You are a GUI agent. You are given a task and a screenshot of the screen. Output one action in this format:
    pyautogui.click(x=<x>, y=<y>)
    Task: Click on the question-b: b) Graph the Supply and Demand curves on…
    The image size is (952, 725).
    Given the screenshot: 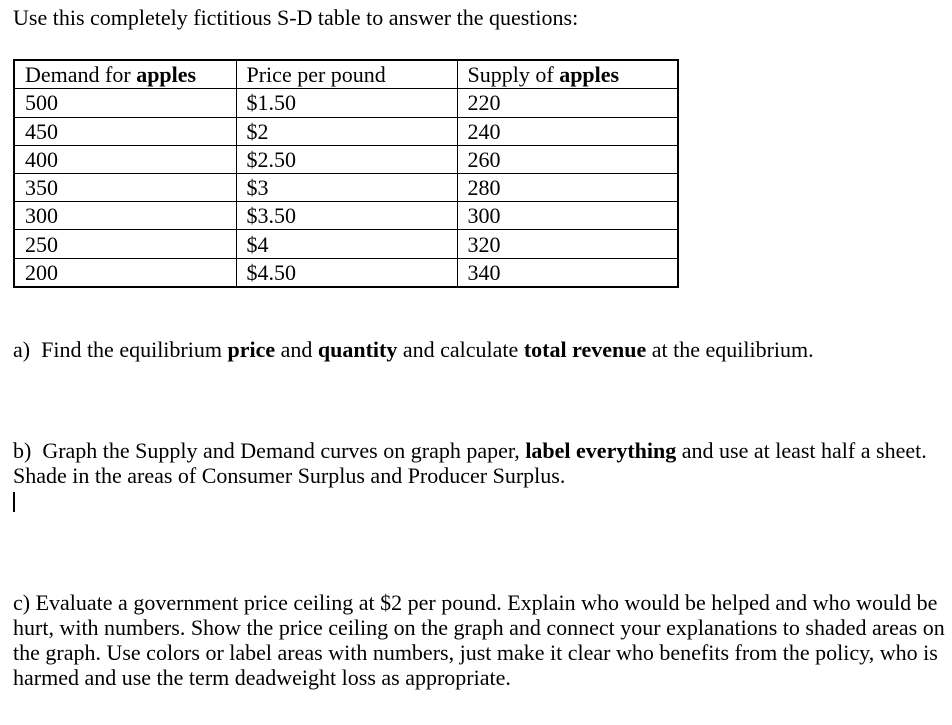 What is the action you would take?
    pyautogui.click(x=470, y=463)
    